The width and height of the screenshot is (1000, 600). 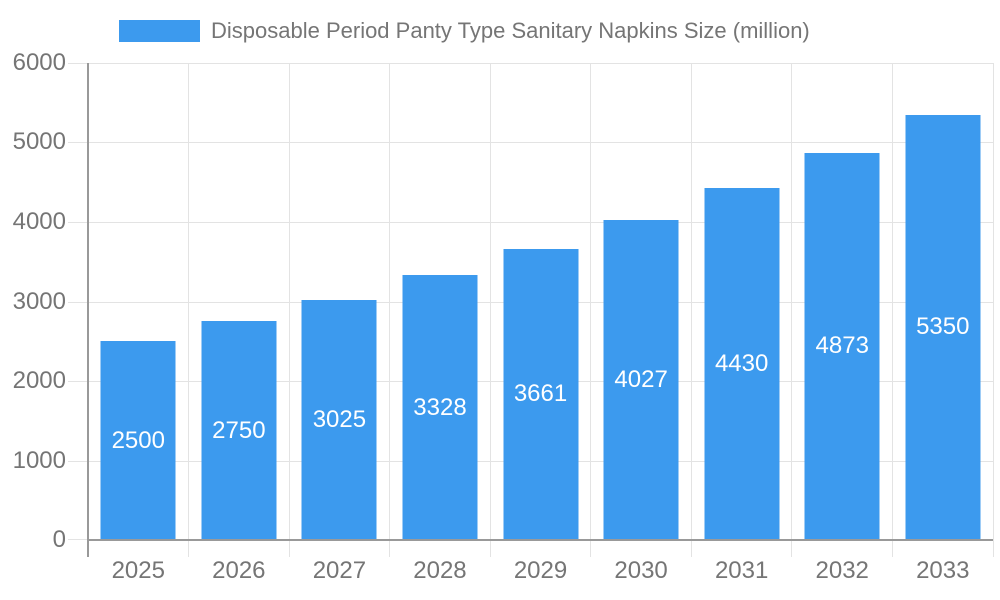 I want to click on bar-value-label: 3328, so click(x=440, y=407).